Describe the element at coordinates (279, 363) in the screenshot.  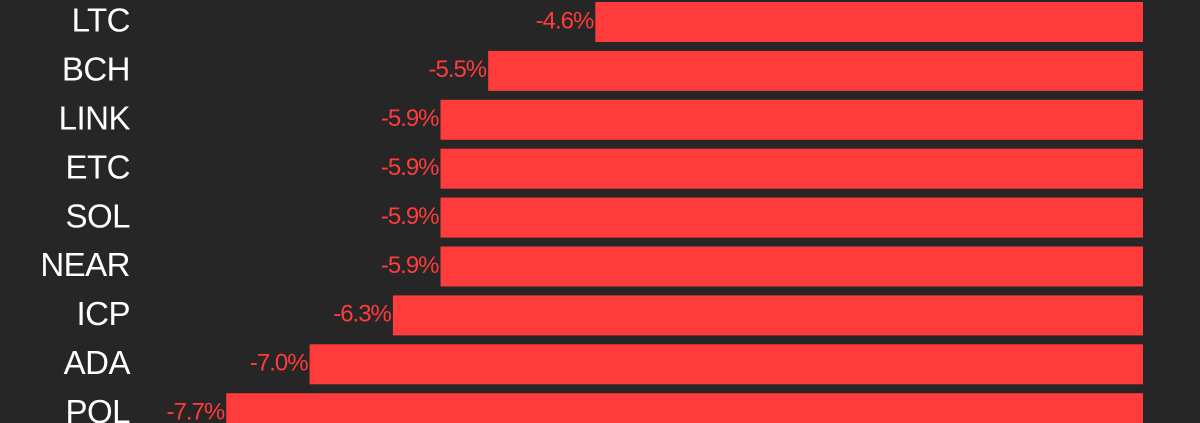
I see `value-label: -7.0%` at that location.